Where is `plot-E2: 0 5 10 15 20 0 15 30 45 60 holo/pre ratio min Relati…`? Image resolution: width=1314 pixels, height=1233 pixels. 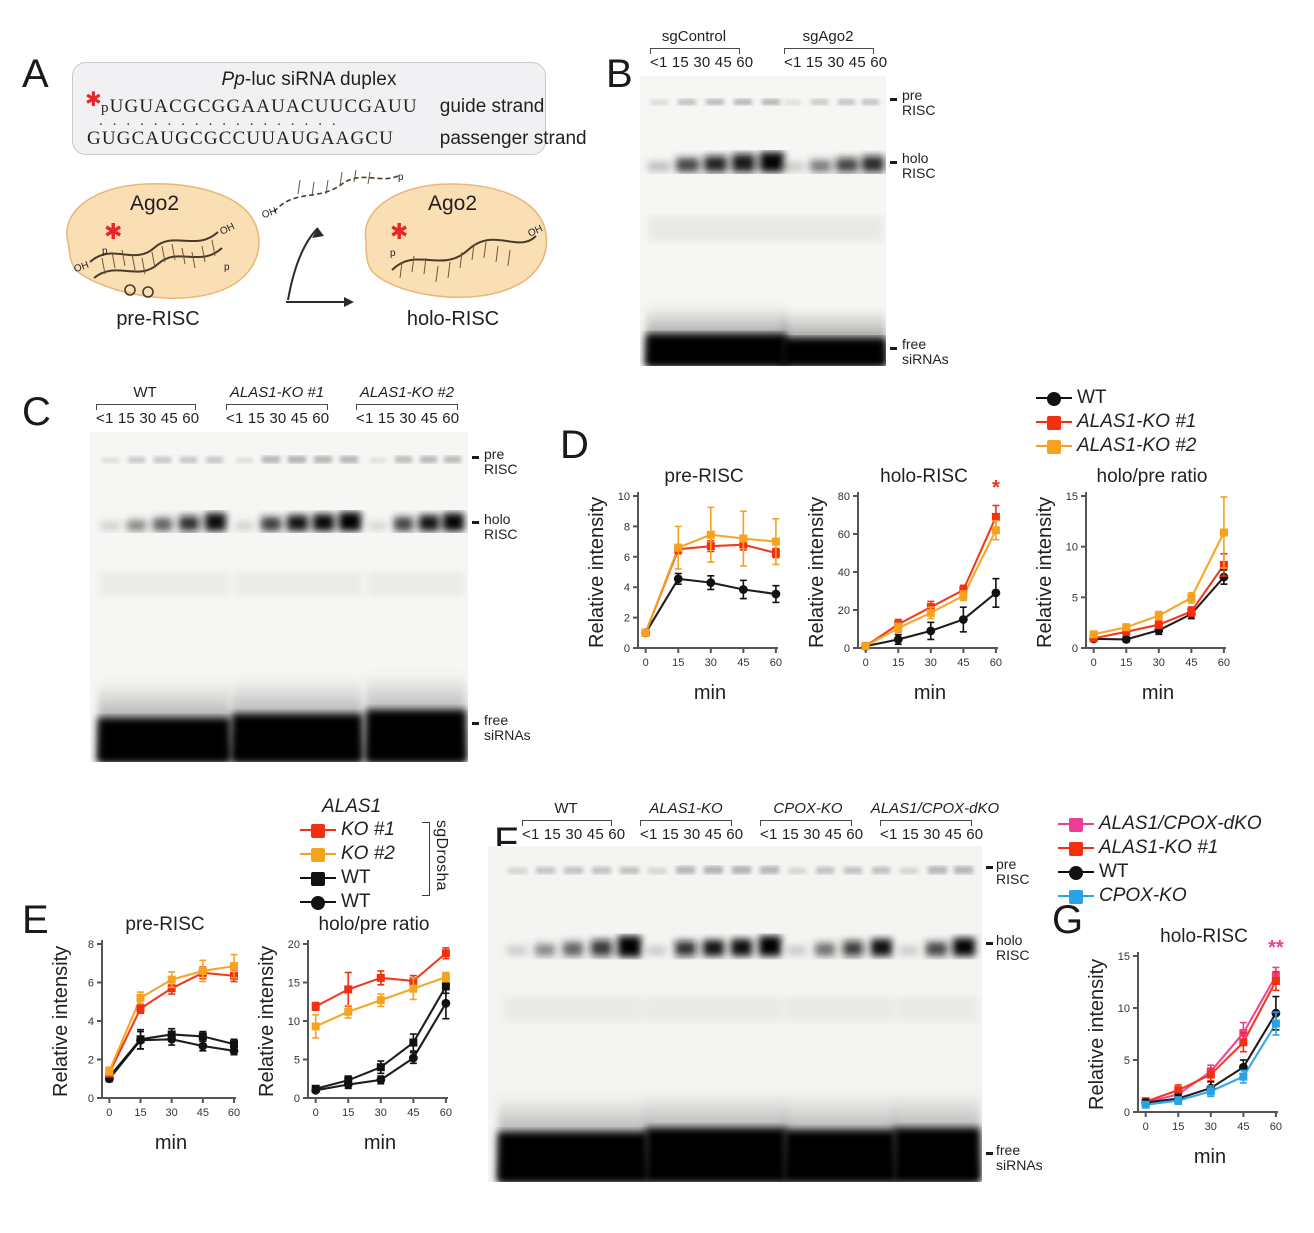
plot-E2: 0 5 10 15 20 0 15 30 45 60 holo/pre ratio min Relati… is located at coordinates (357, 1034).